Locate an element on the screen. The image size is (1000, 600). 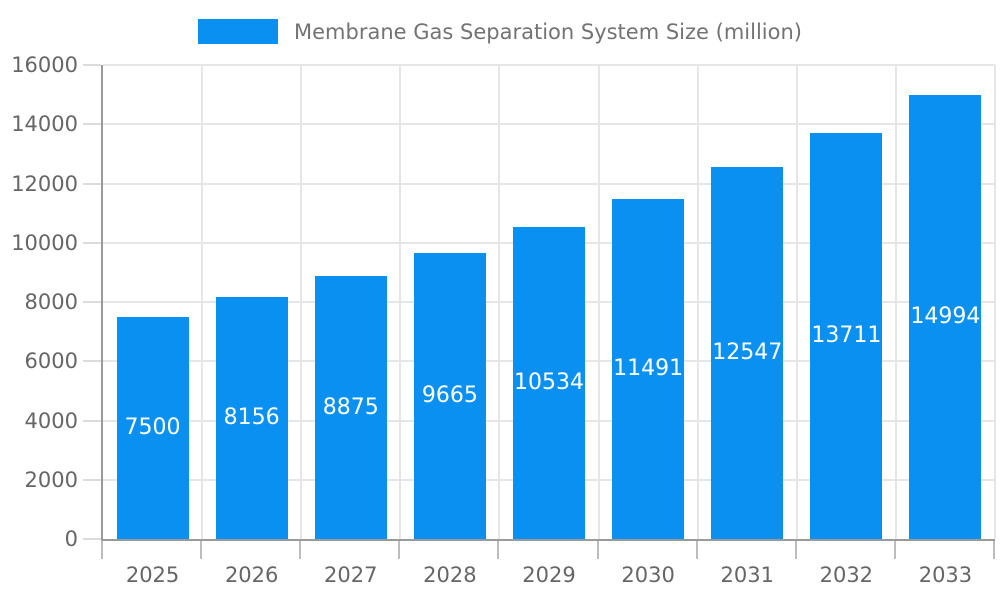
bar-value-label: 12547 is located at coordinates (747, 353).